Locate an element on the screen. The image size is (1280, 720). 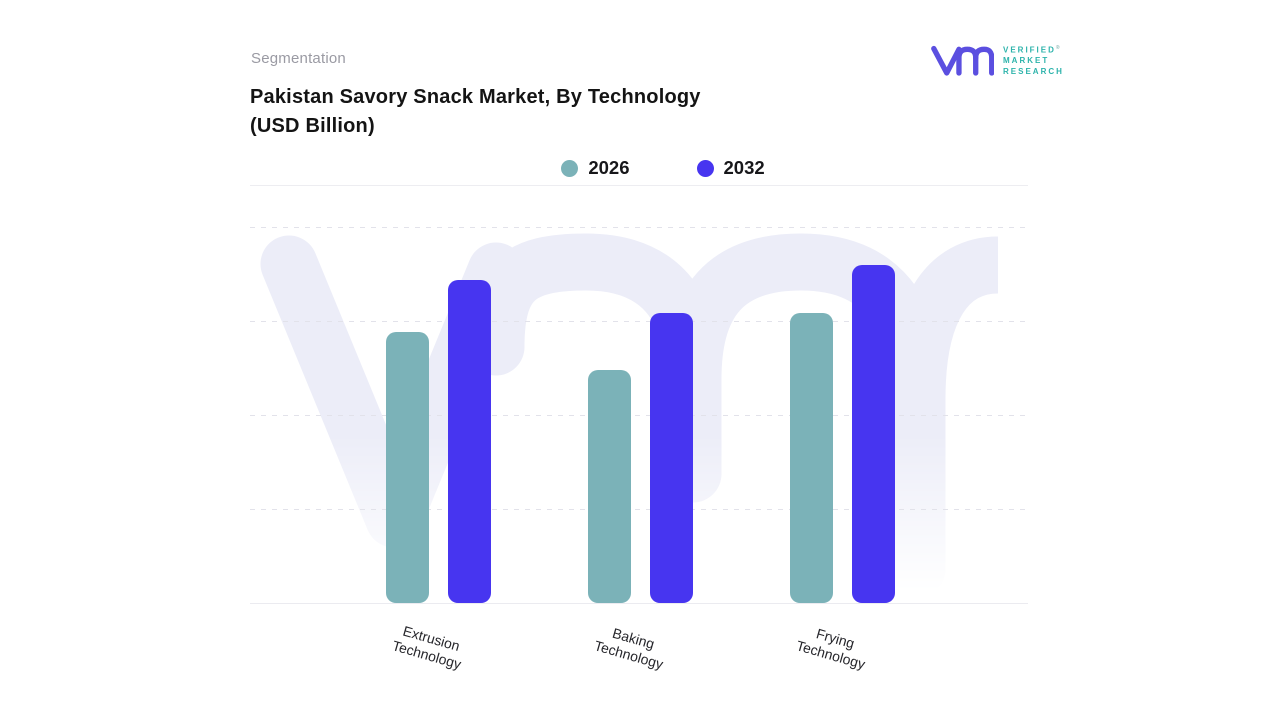
brand-wordmark: VERIFIED® MARKET RESEARCH is located at coordinates (1033, 58).